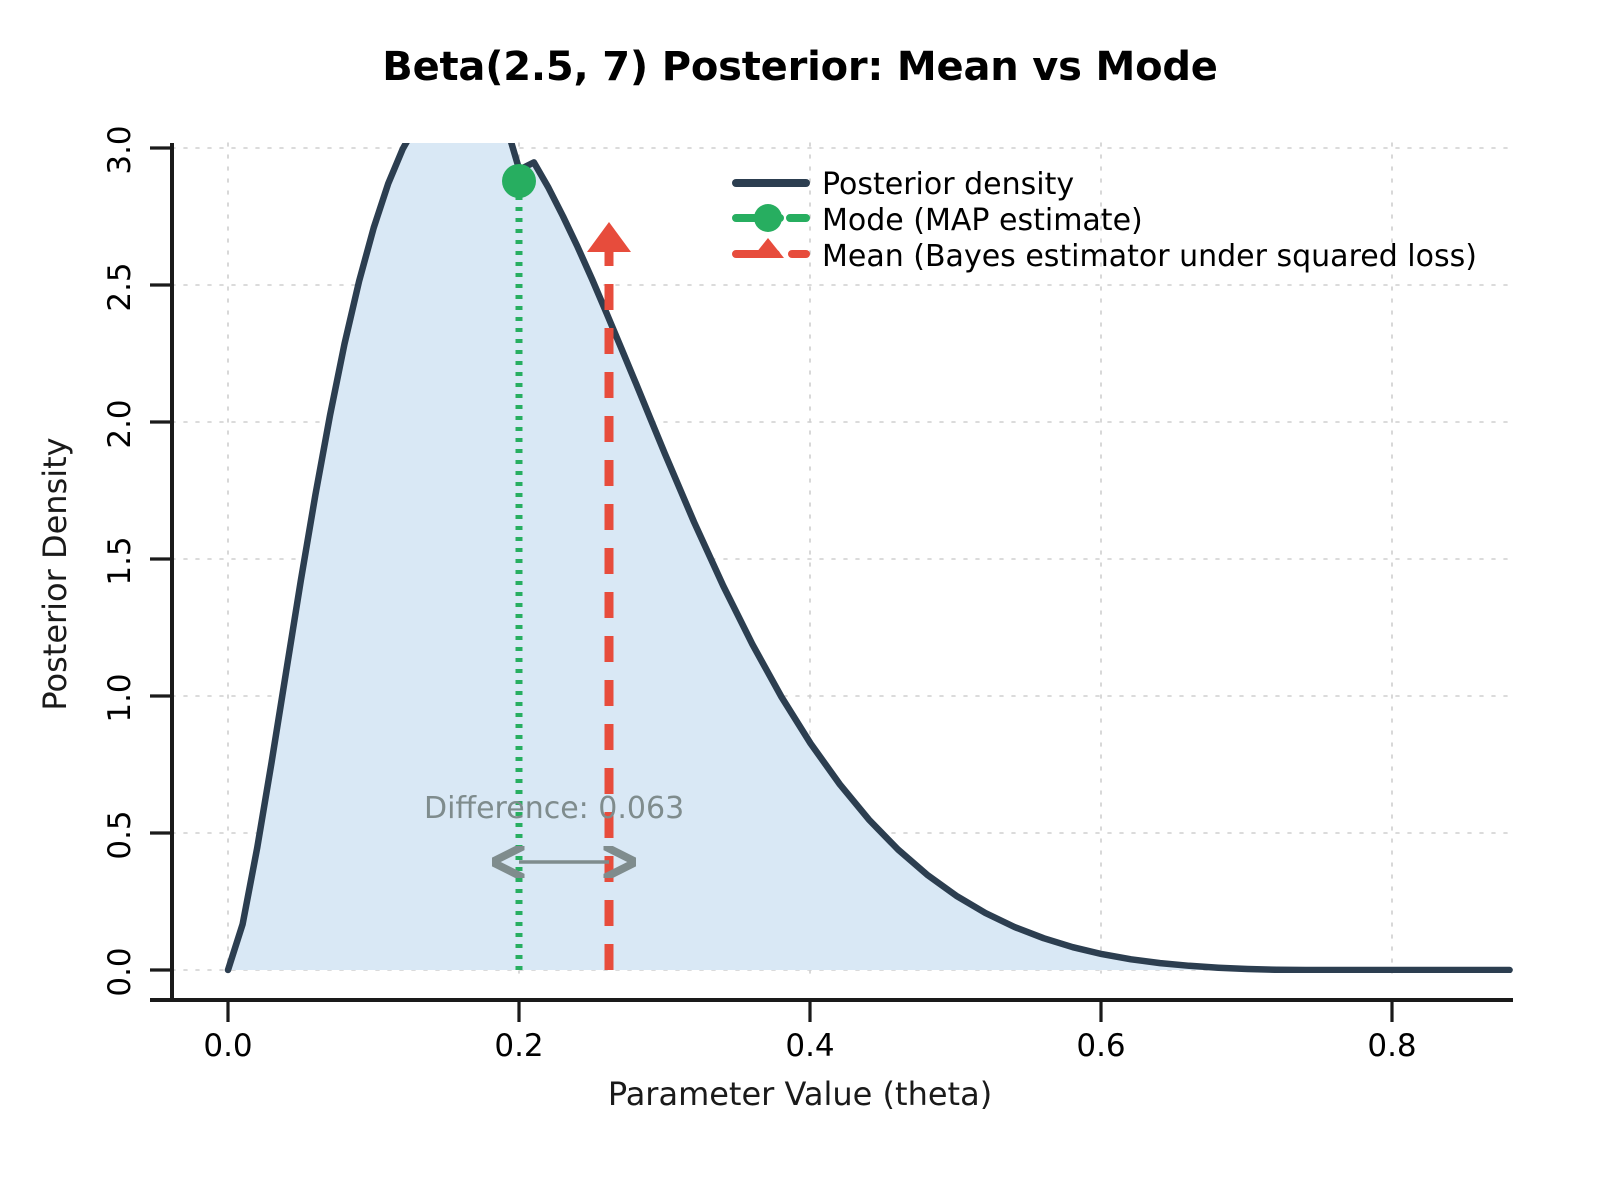 Image resolution: width=1600 pixels, height=1200 pixels. What do you see at coordinates (800, 67) in the screenshot?
I see `chart-title: Beta(2.5, 7) Posterior: Mean vs Mode` at bounding box center [800, 67].